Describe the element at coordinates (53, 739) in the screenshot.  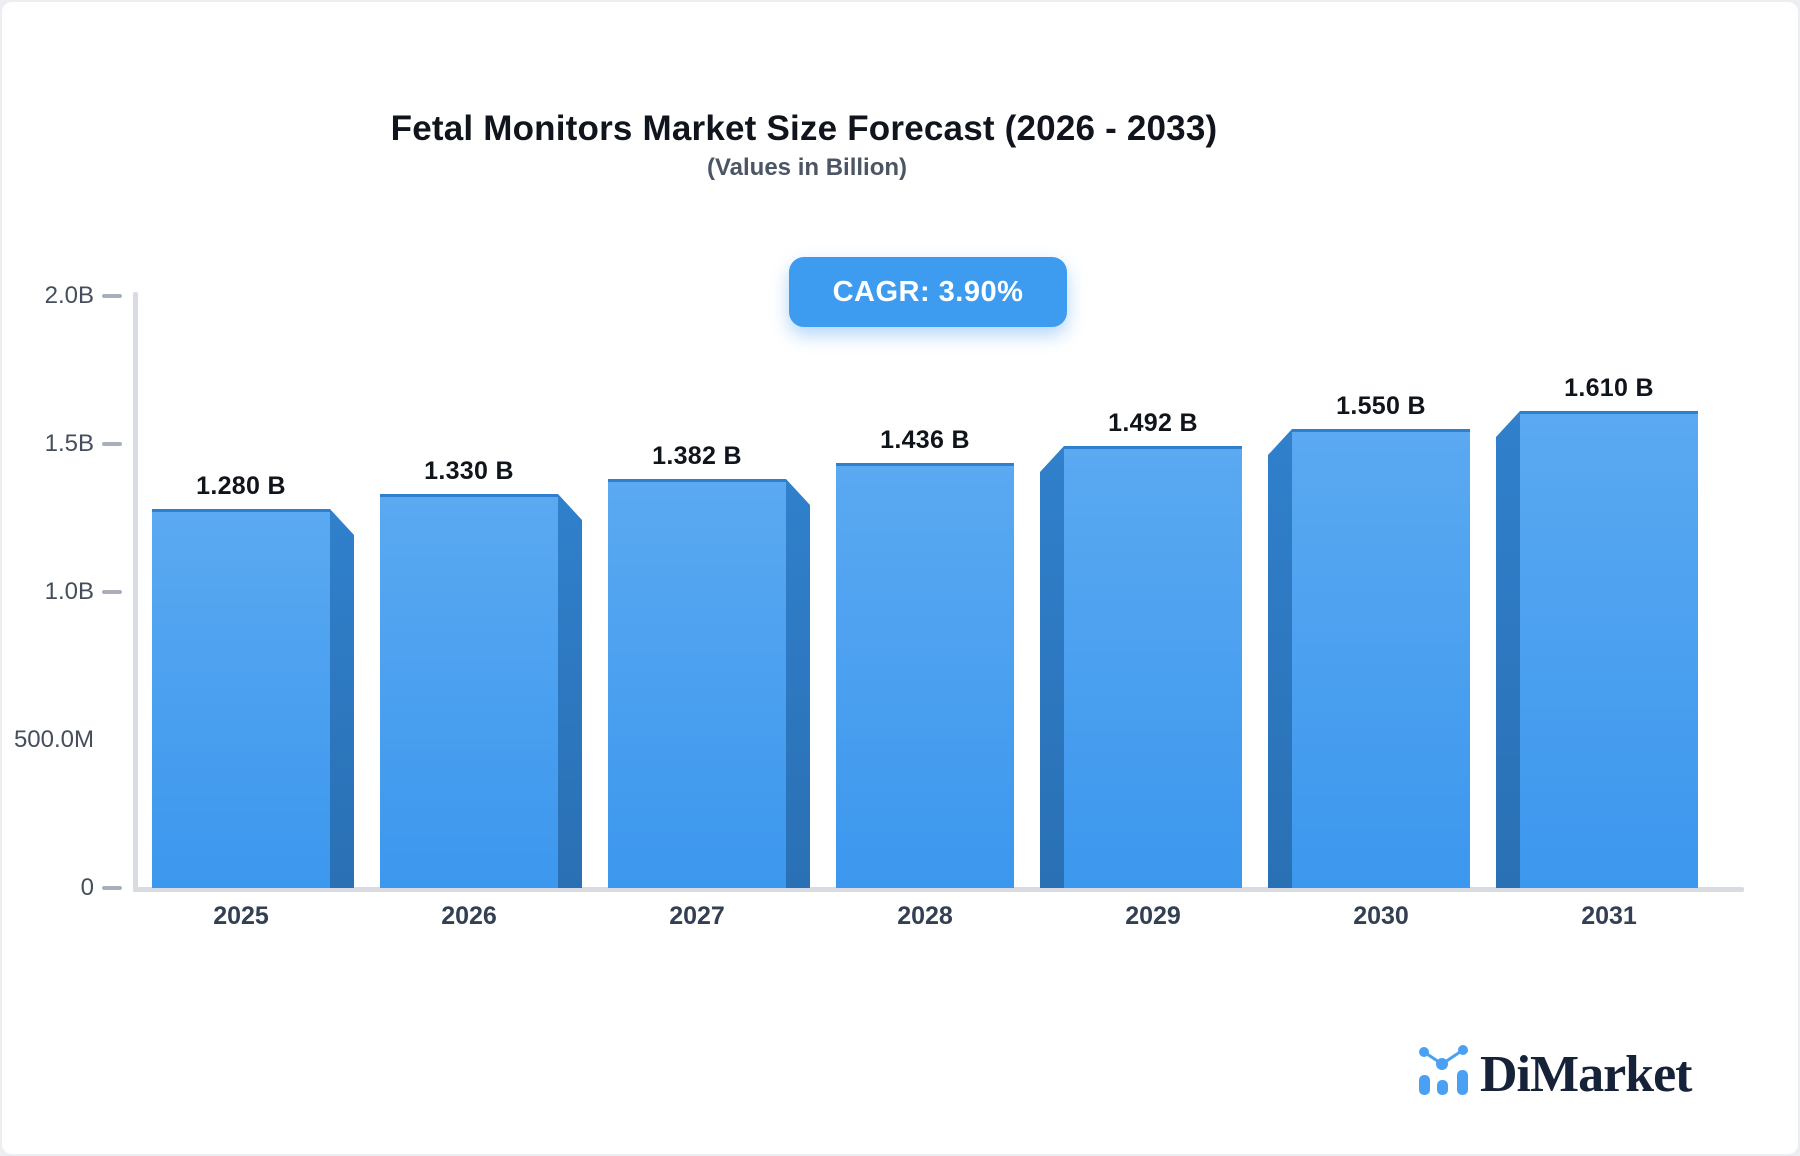
I see `y-axis-tick-label: 500.0M` at that location.